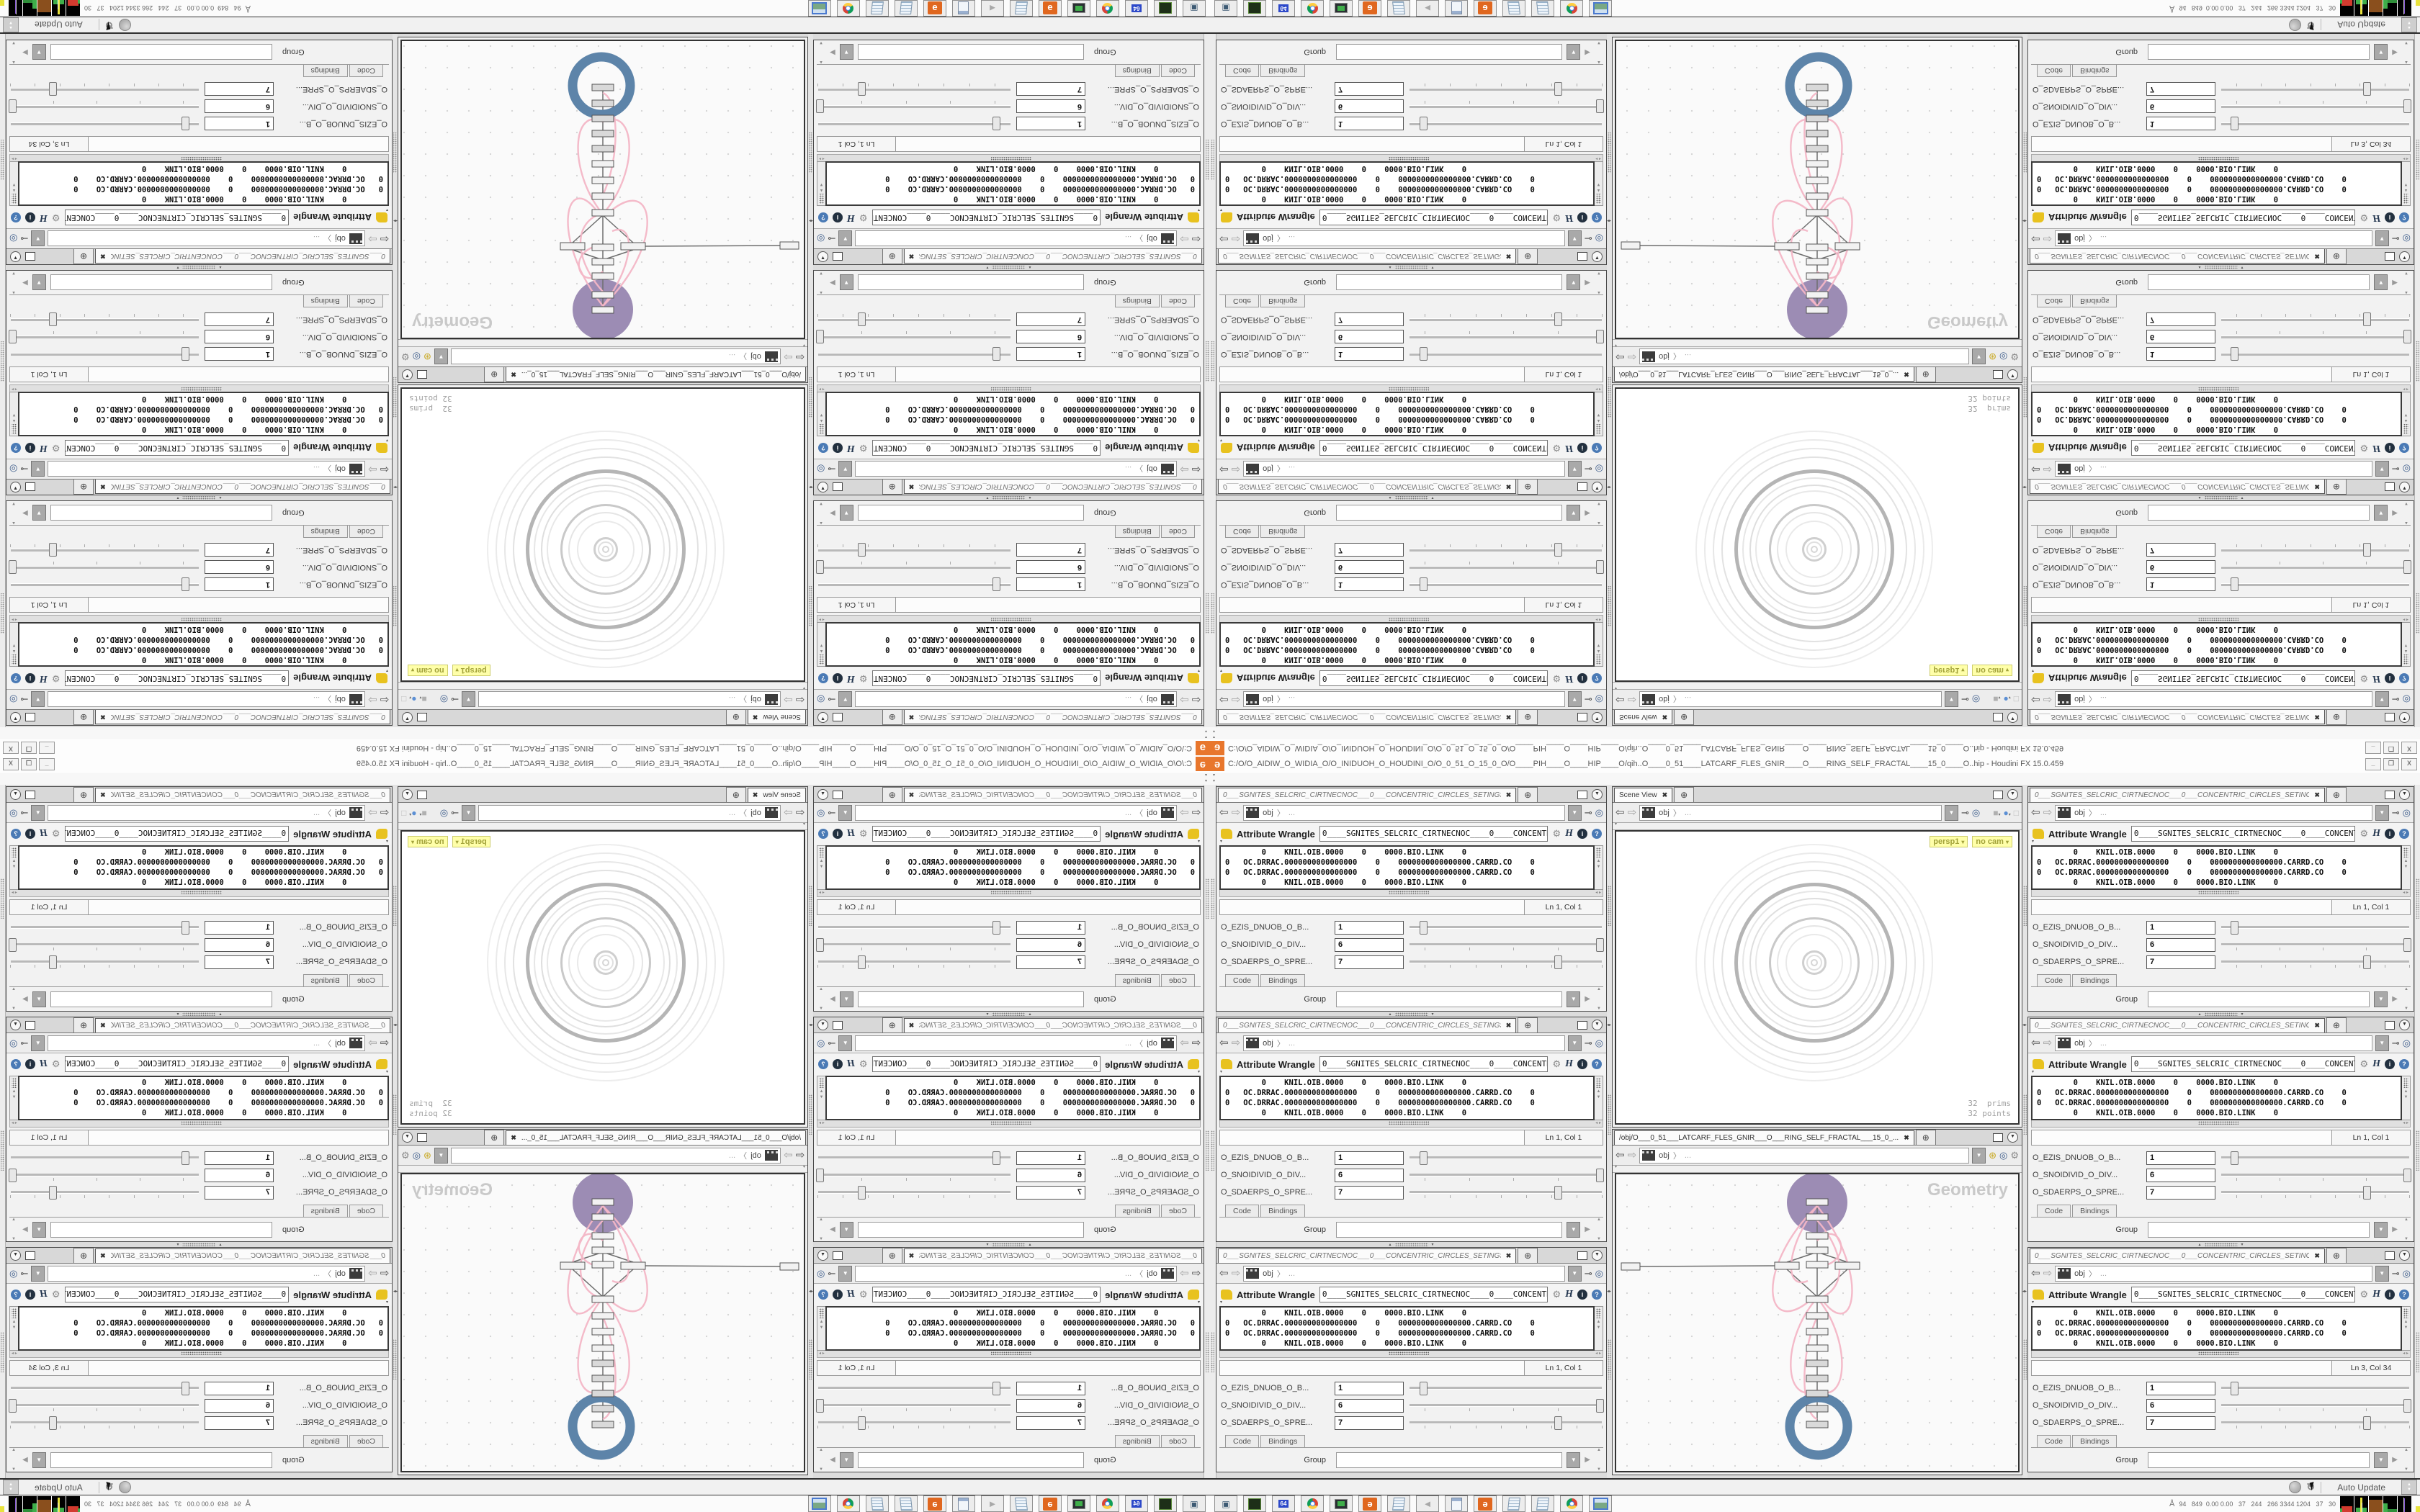  What do you see at coordinates (1992, 1155) in the screenshot?
I see `hint-bulb-icon: ⊛` at bounding box center [1992, 1155].